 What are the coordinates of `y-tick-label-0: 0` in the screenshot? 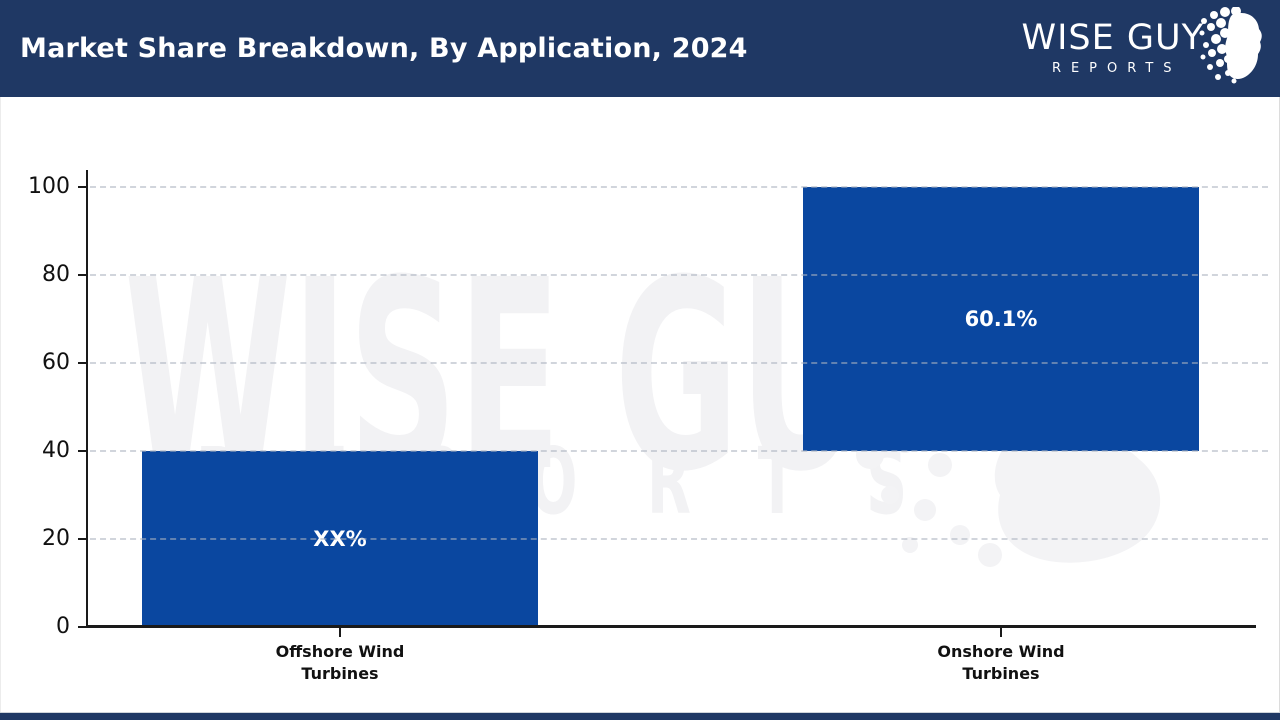 It's located at (63, 626).